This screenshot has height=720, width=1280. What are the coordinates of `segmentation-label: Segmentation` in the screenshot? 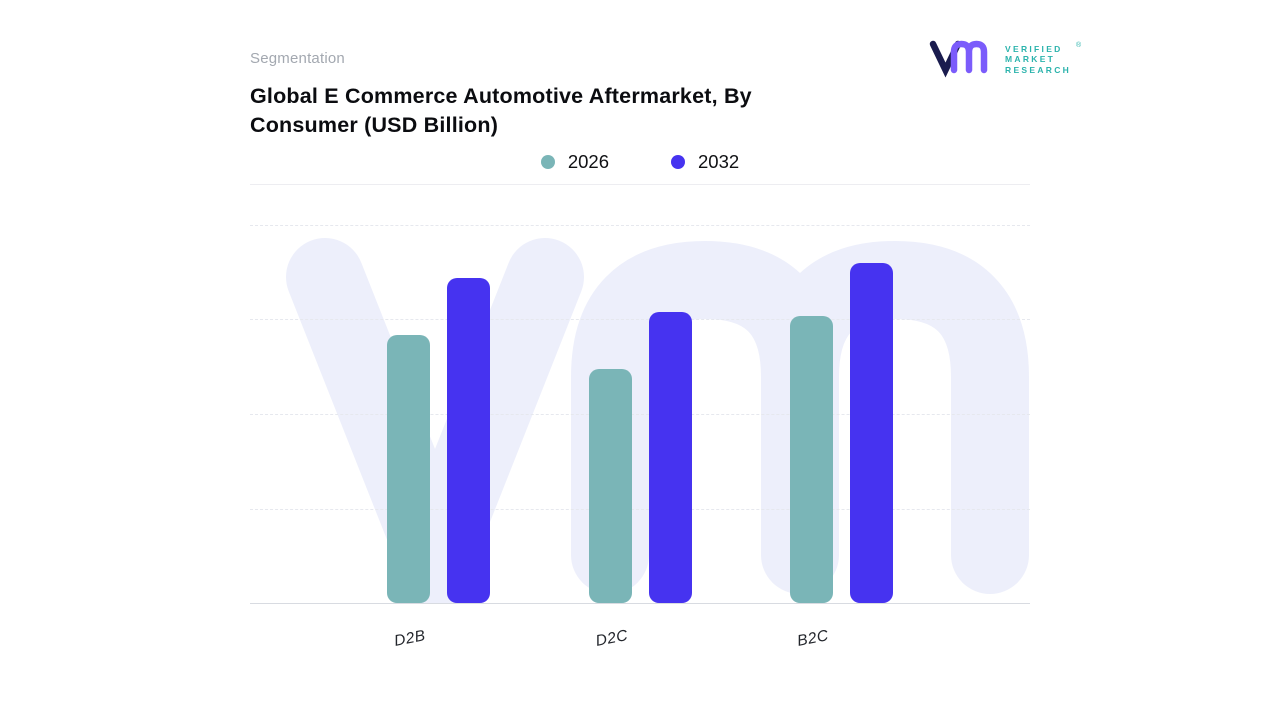 It's located at (297, 58).